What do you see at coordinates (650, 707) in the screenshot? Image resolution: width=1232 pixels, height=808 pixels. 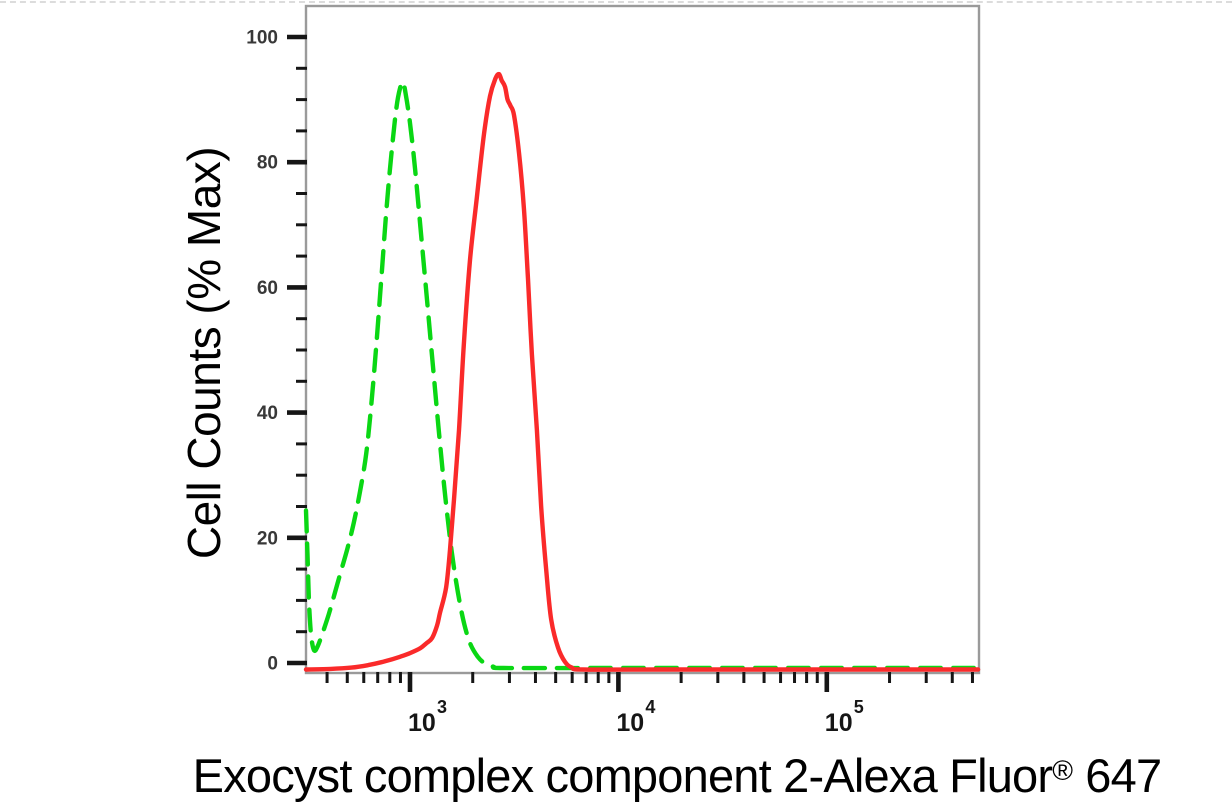 I see `x-tick-label-exponent: 4` at bounding box center [650, 707].